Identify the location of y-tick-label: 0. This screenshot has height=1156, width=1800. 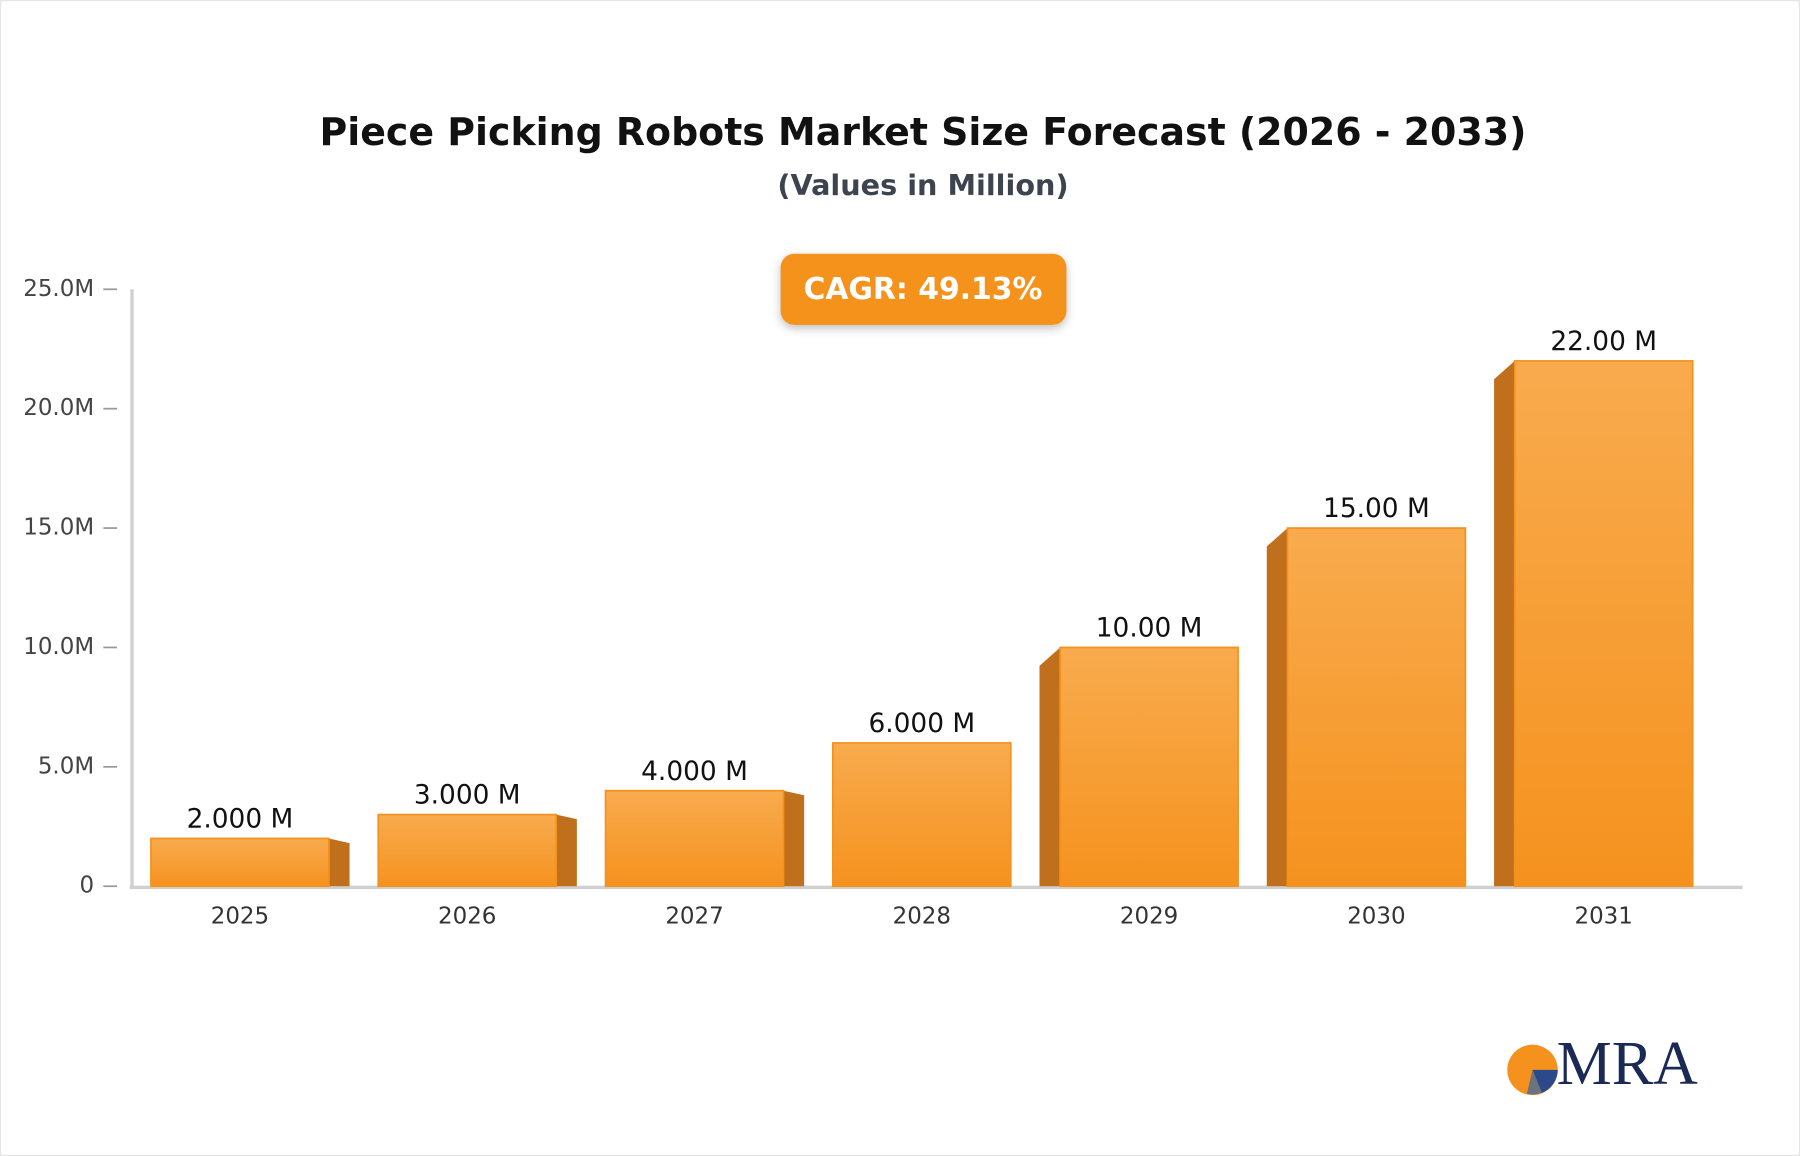
(87, 886).